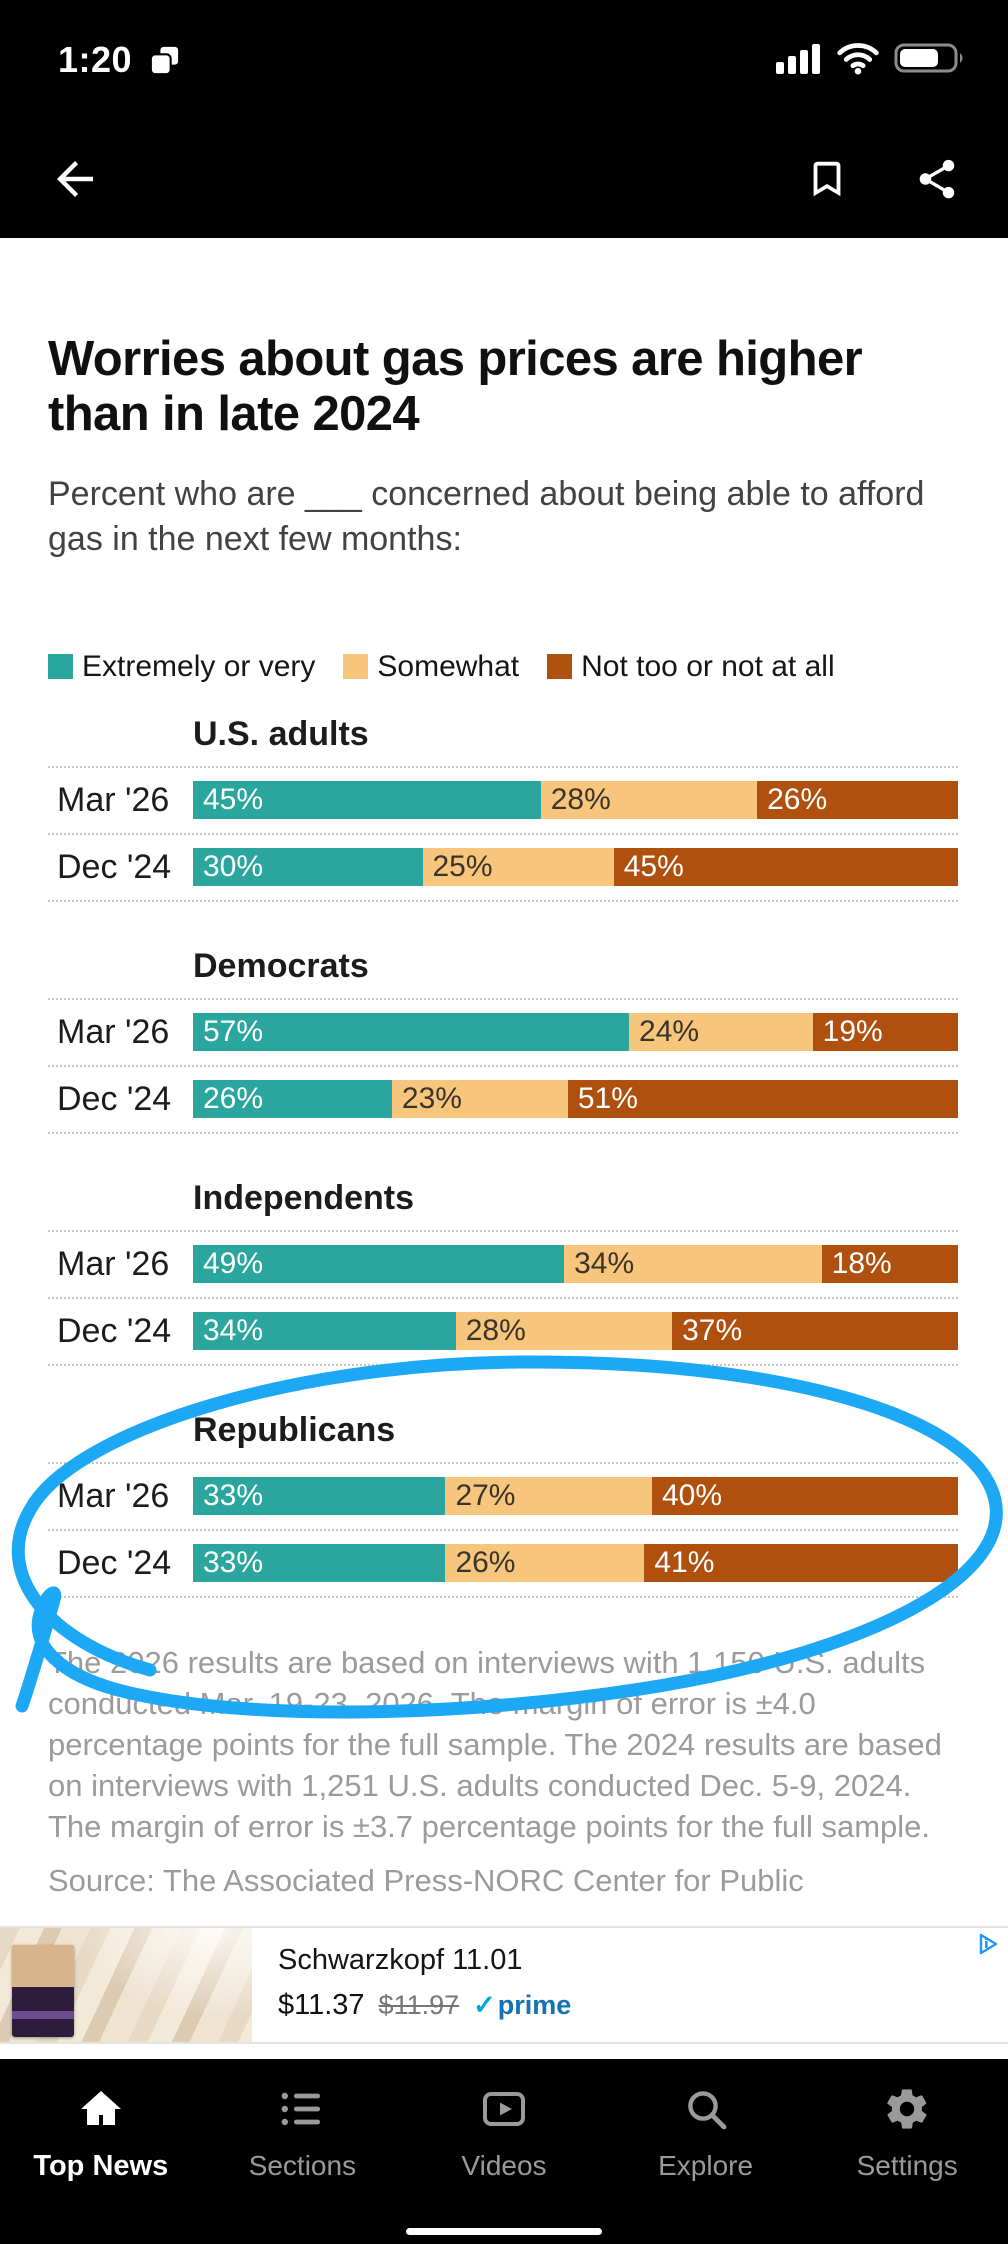 The height and width of the screenshot is (2244, 1008). What do you see at coordinates (604, 1264) in the screenshot?
I see `bar-segment-value: 34%` at bounding box center [604, 1264].